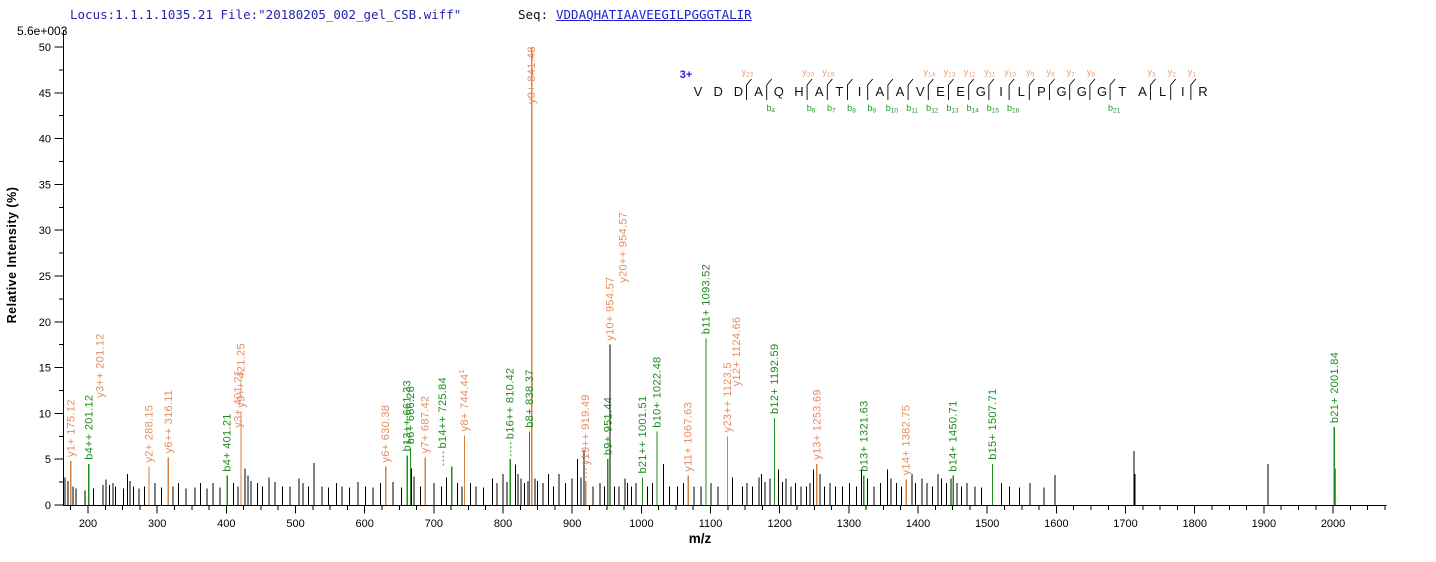 This screenshot has height=562, width=1436. I want to click on peak-label: y1+ 175.12, so click(71, 428).